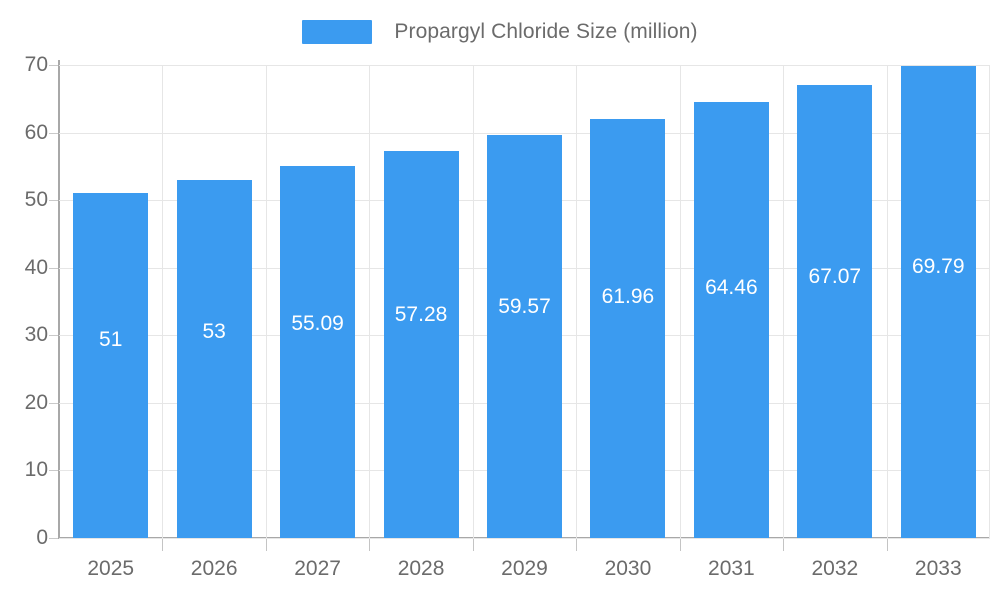  Describe the element at coordinates (835, 568) in the screenshot. I see `x-axis-tick-label: 2032` at that location.